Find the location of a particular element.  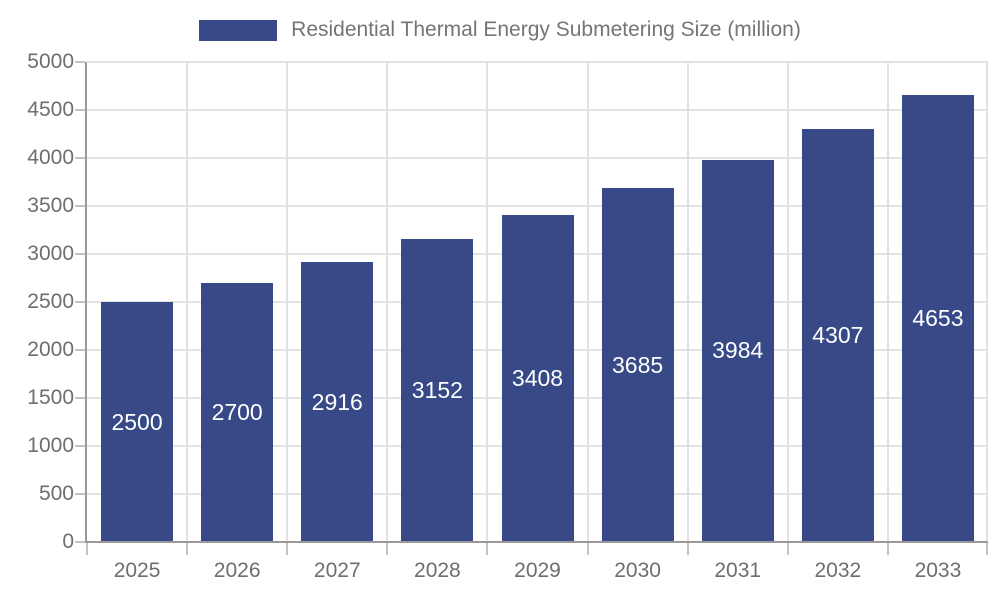

bar-2027: 2916 is located at coordinates (337, 402).